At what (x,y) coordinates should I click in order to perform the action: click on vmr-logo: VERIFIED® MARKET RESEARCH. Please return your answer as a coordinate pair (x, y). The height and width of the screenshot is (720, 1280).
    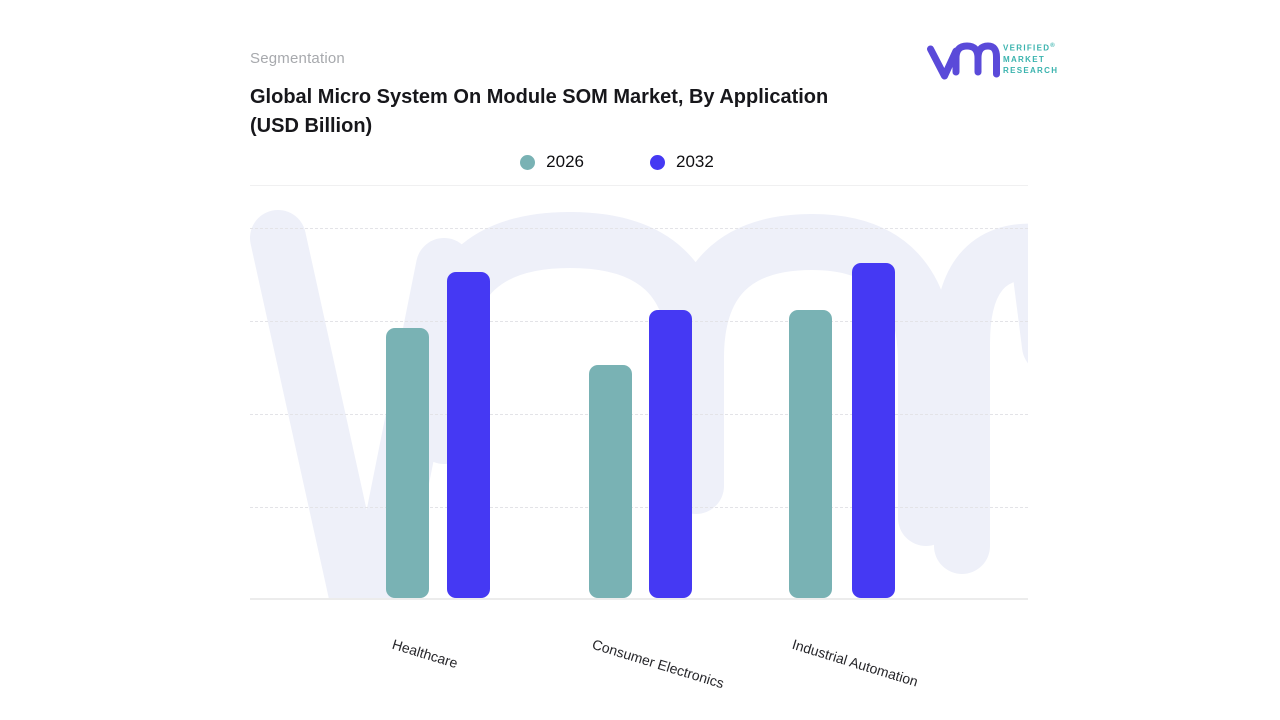
    Looking at the image, I should click on (1001, 58).